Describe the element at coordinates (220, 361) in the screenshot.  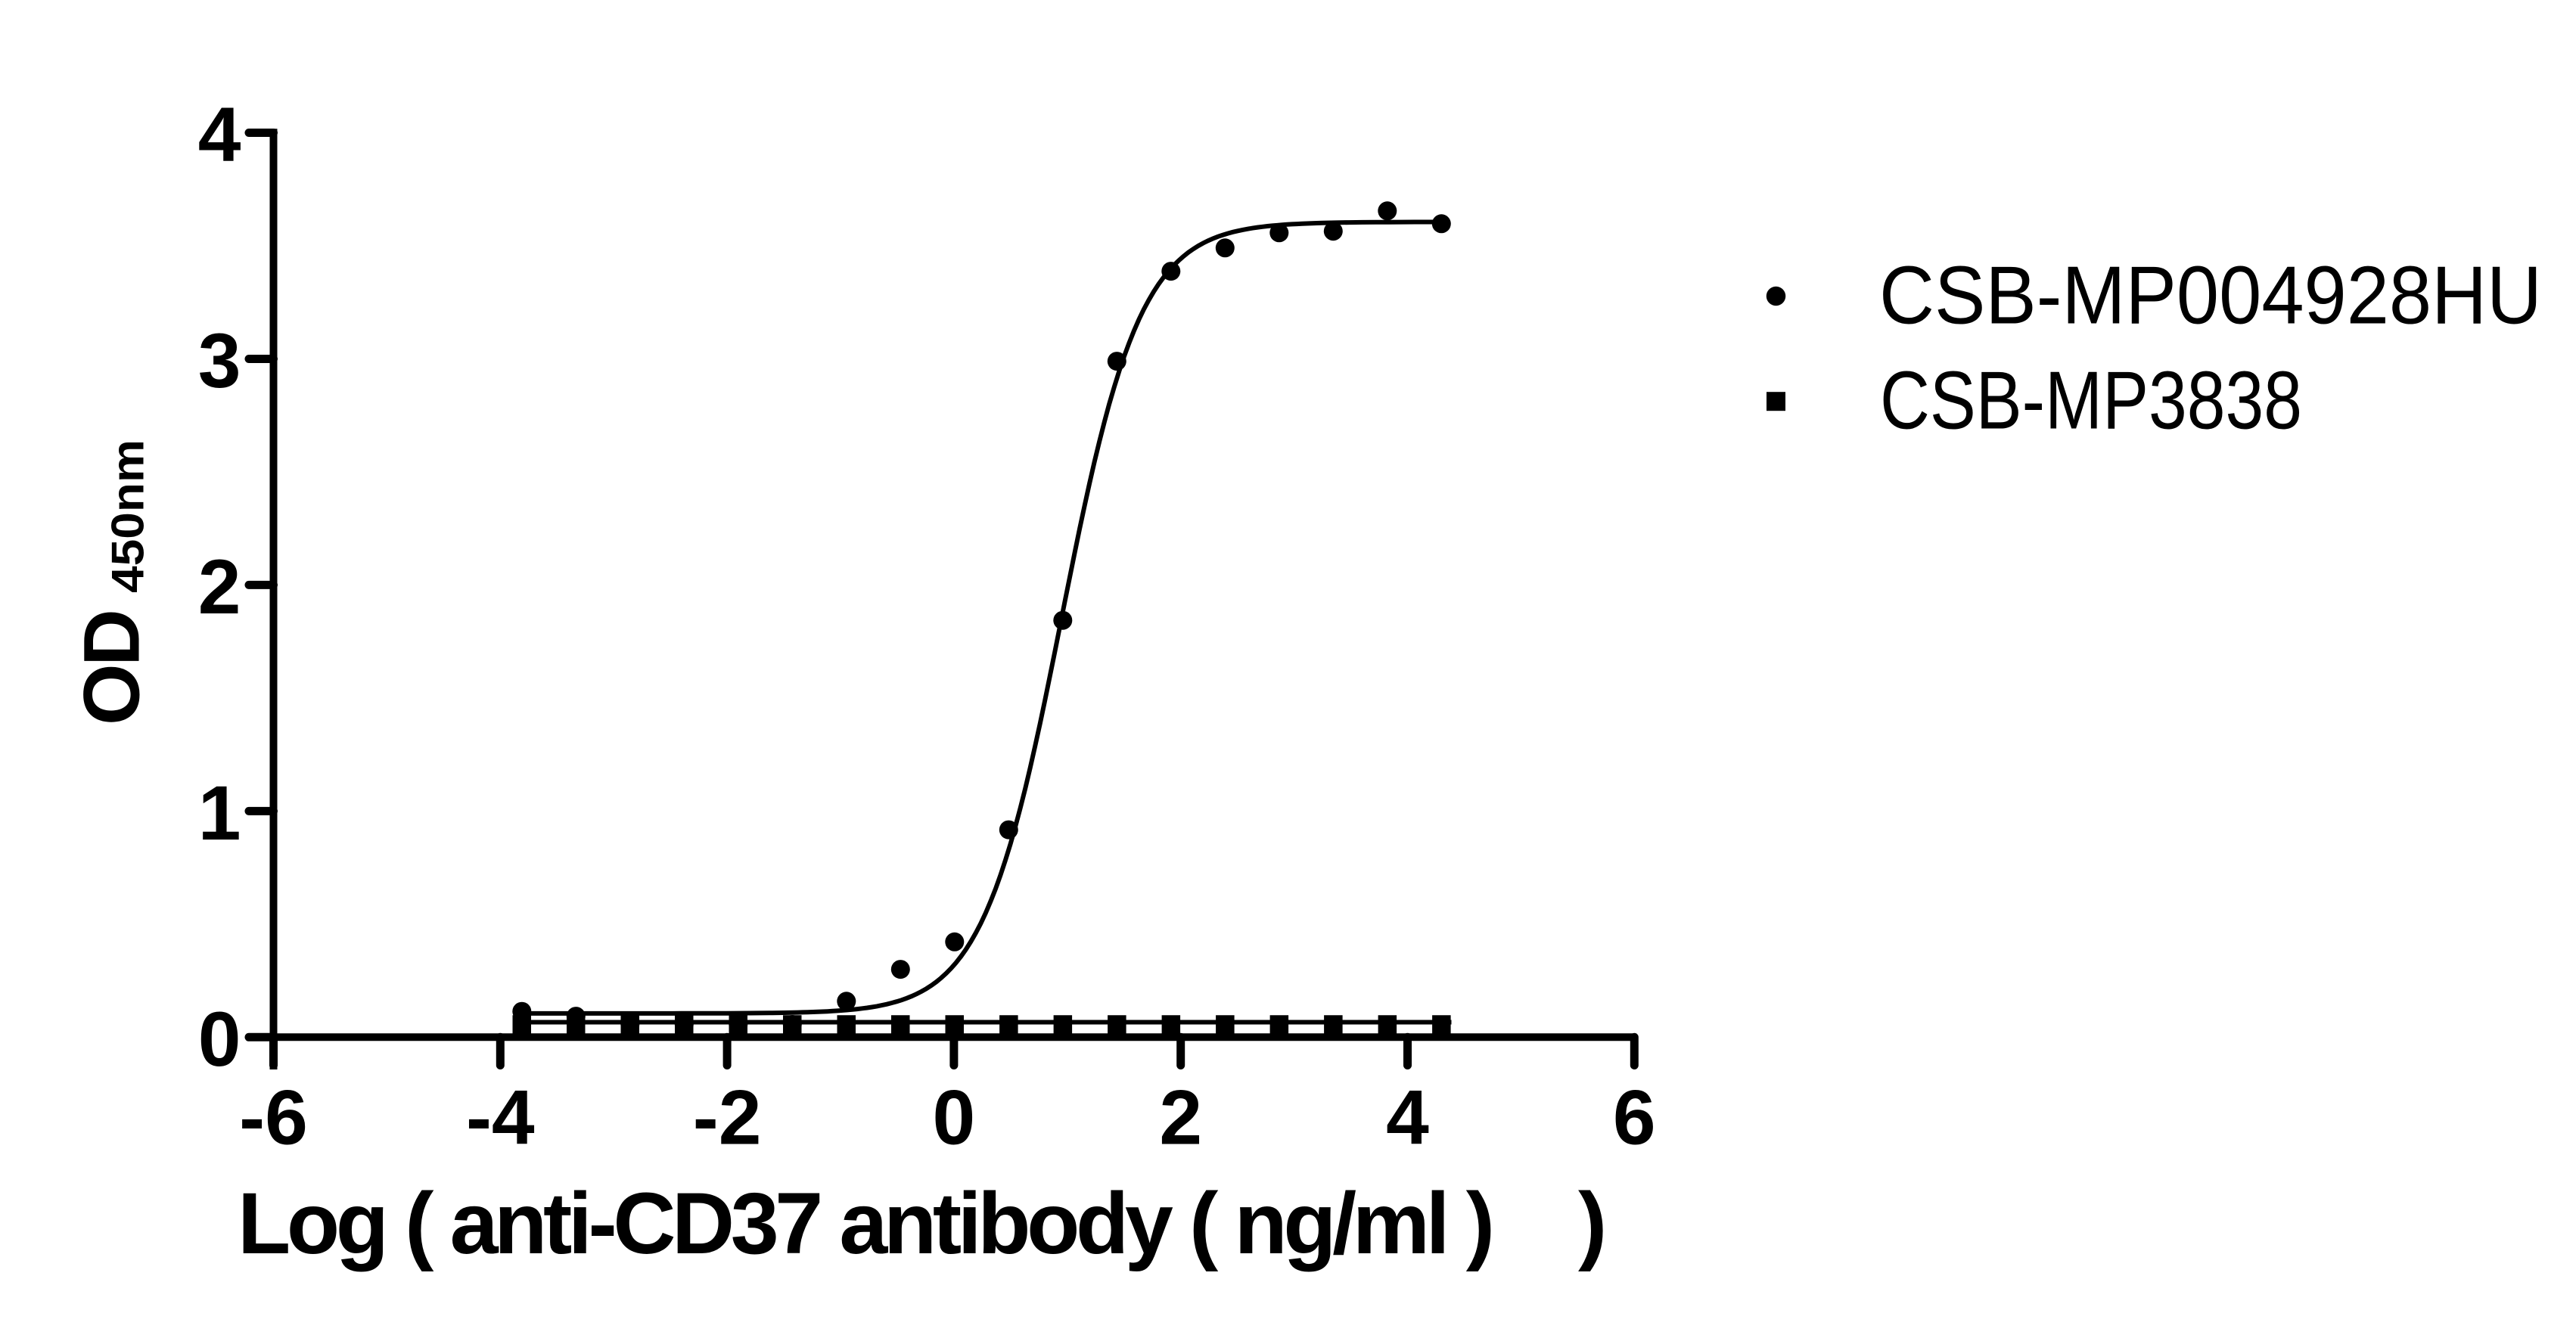
I see `svg-text: 3` at that location.